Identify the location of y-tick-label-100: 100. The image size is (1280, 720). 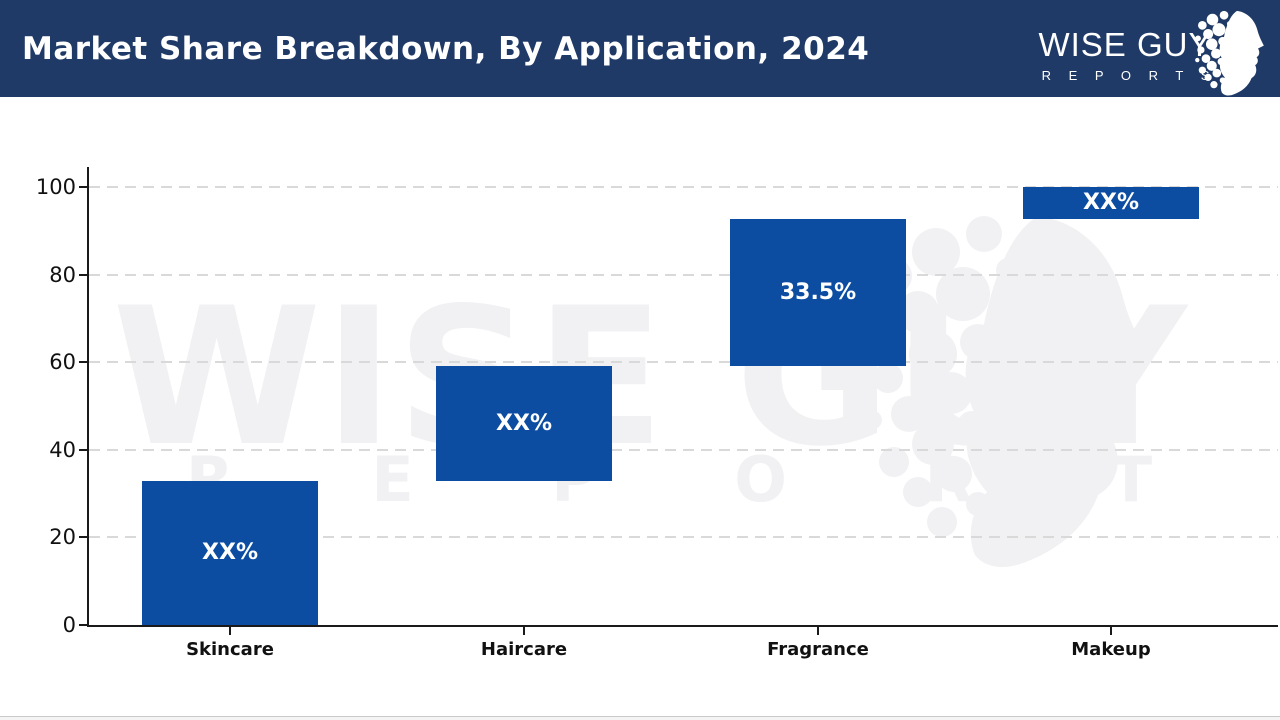
(55, 187).